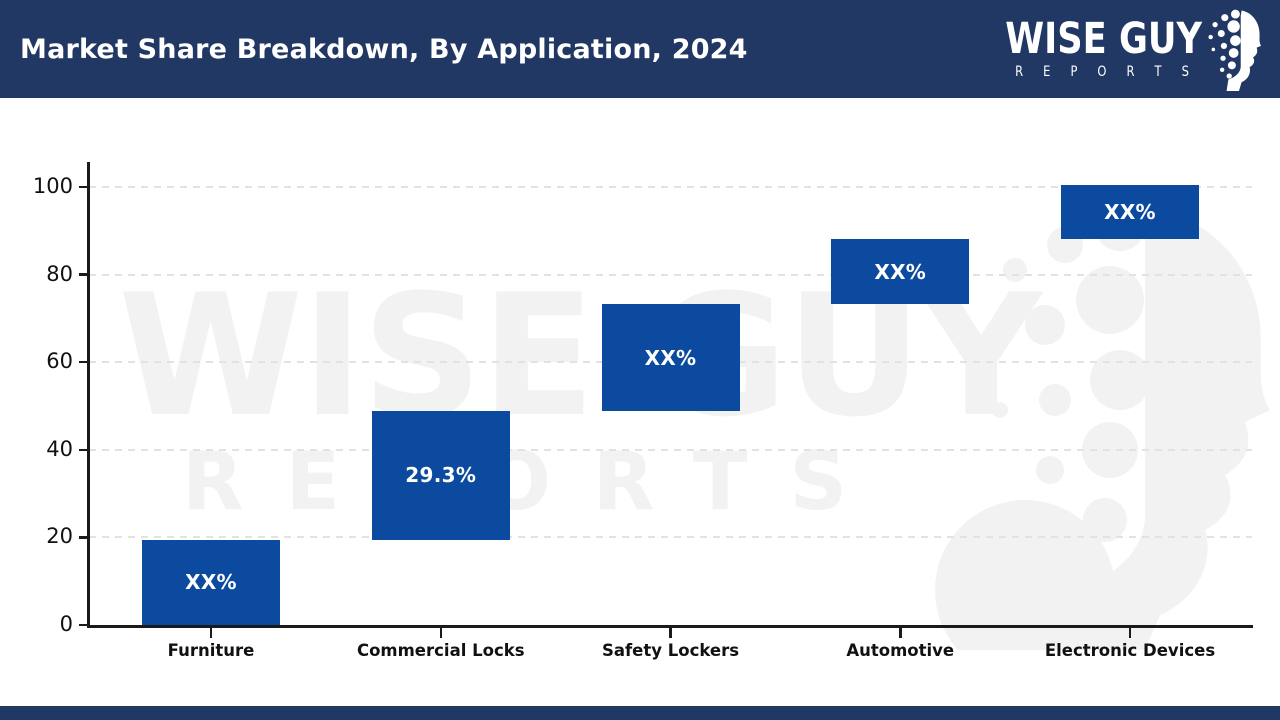  What do you see at coordinates (1106, 72) in the screenshot?
I see `logo-wordmark-line2: R E P O R T S` at bounding box center [1106, 72].